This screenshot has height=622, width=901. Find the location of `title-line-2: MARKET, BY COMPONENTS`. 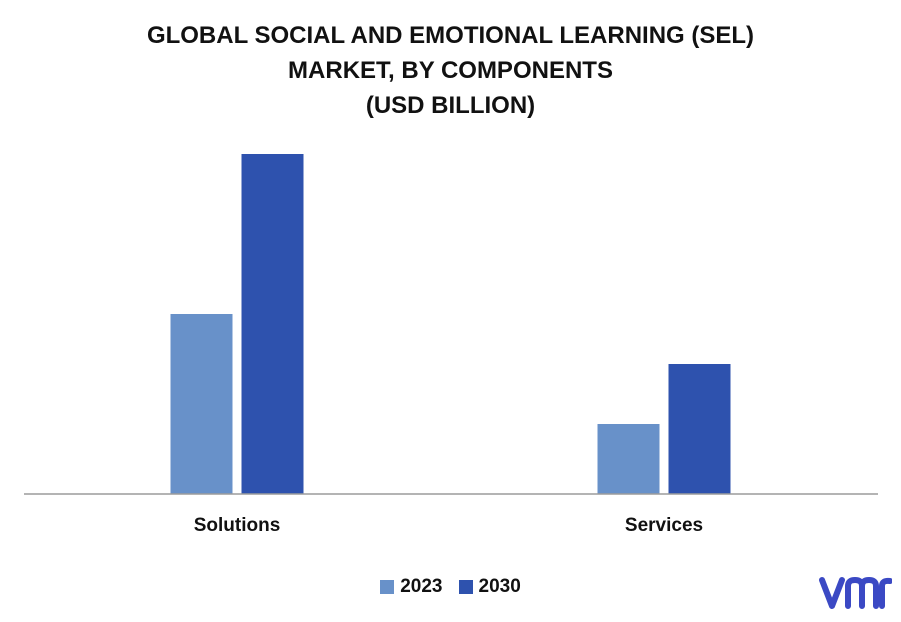

title-line-2: MARKET, BY COMPONENTS is located at coordinates (450, 70).